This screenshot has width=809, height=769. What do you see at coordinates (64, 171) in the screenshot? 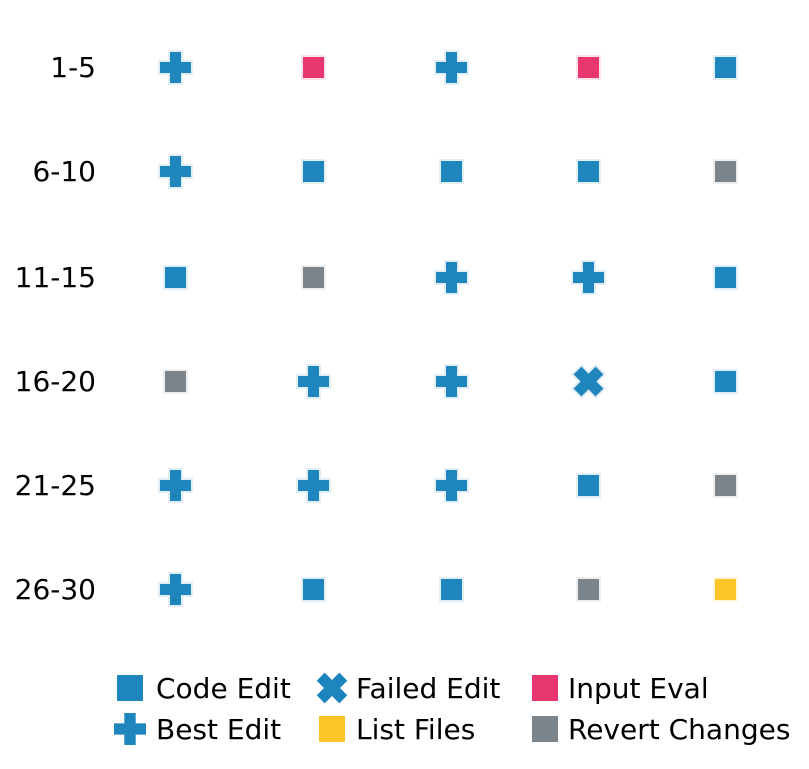
I see `row-label: 6-10` at bounding box center [64, 171].